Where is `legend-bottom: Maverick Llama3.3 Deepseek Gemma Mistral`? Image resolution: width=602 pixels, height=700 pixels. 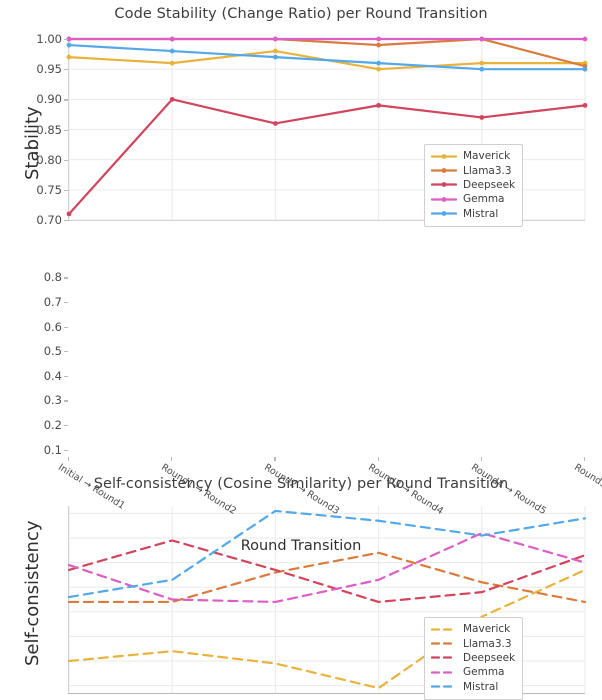 legend-bottom: Maverick Llama3.3 Deepseek Gemma Mistral is located at coordinates (474, 658).